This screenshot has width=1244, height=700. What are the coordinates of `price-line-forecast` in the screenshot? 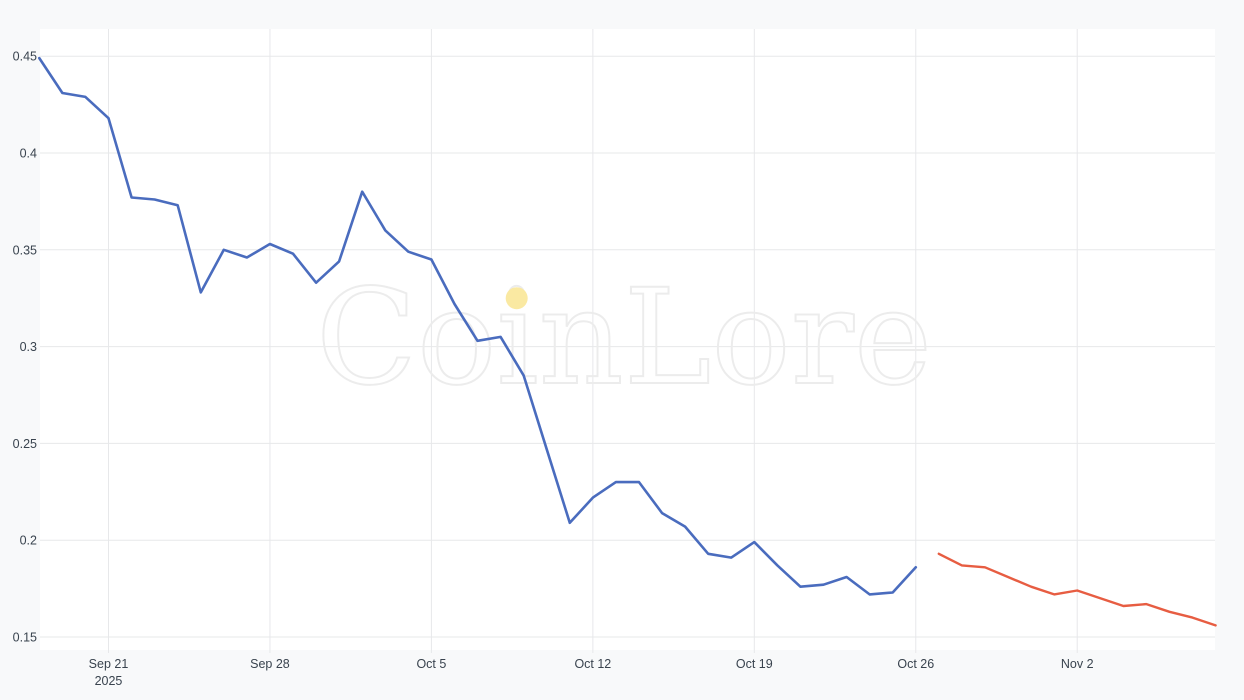 It's located at (1077, 589).